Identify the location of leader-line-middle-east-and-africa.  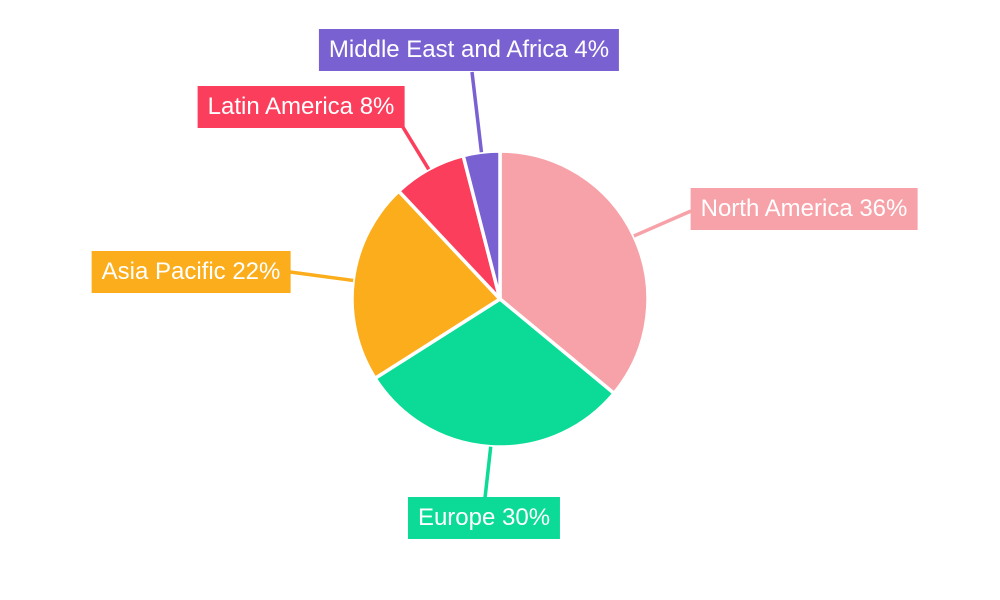
(477, 112).